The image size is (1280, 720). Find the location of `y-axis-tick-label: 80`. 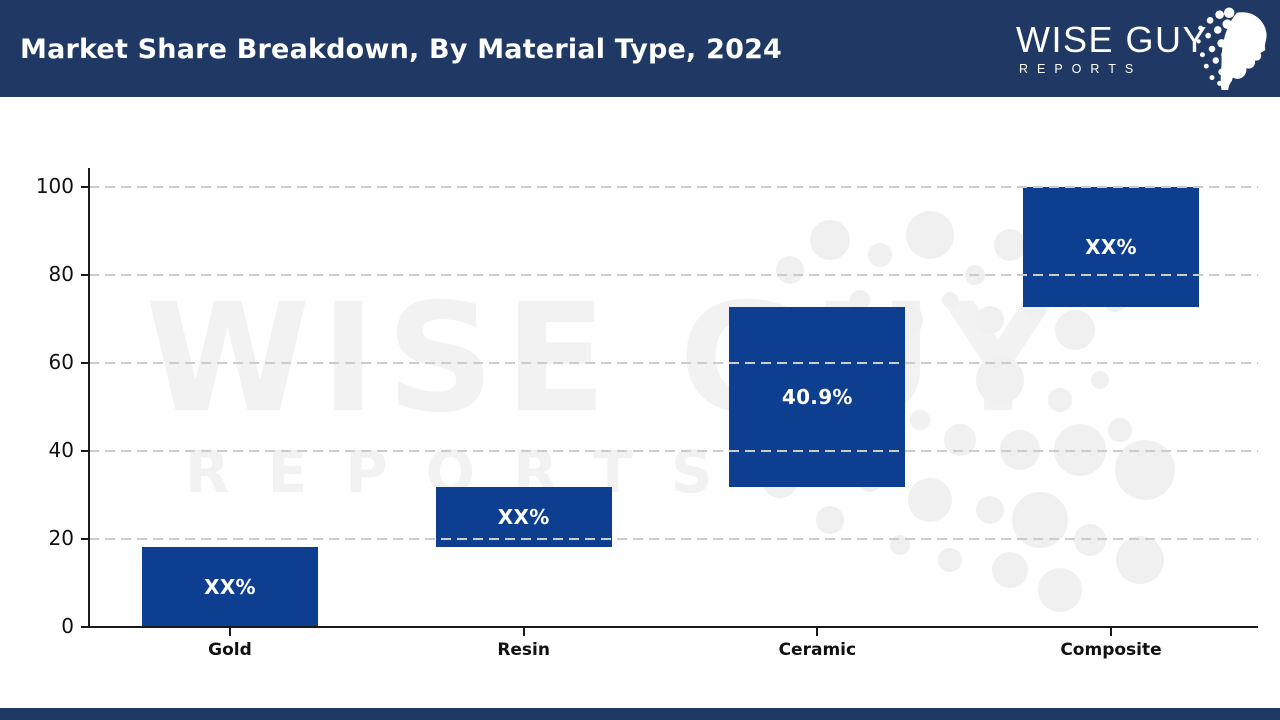

y-axis-tick-label: 80 is located at coordinates (61, 274).